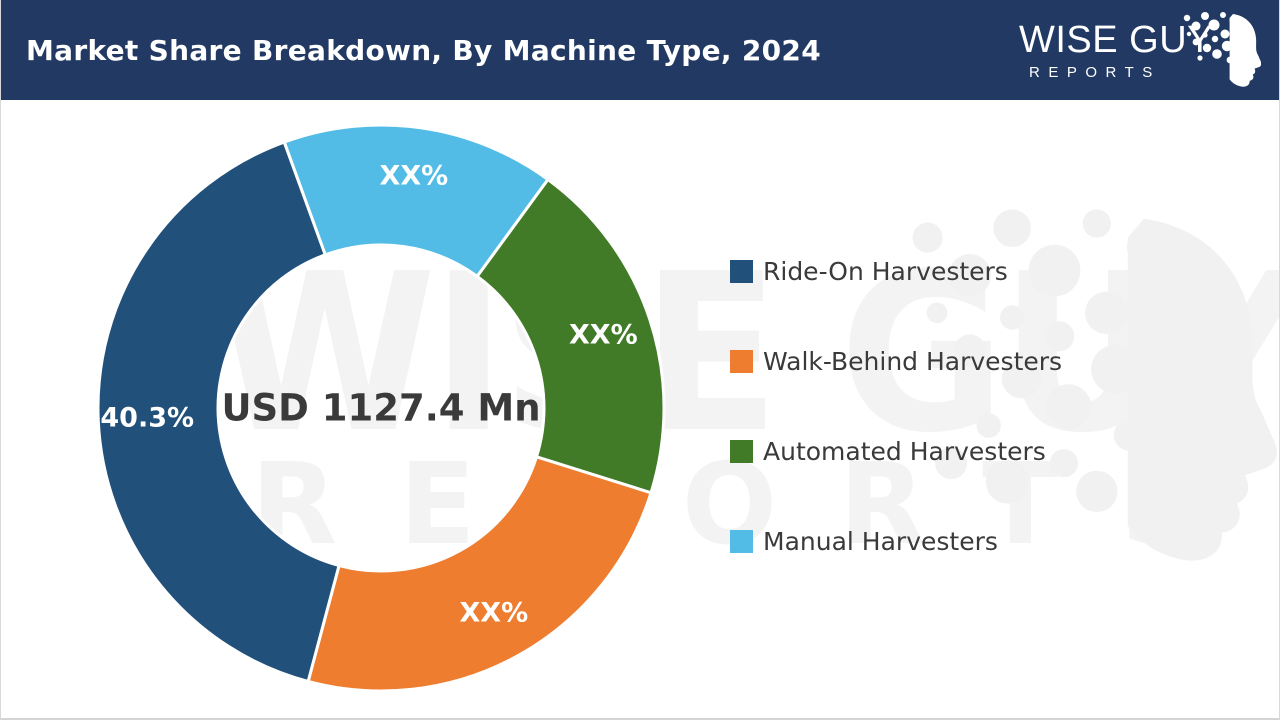 The image size is (1280, 720). I want to click on legend-item-walk-behind: Walk-Behind Harvesters, so click(896, 361).